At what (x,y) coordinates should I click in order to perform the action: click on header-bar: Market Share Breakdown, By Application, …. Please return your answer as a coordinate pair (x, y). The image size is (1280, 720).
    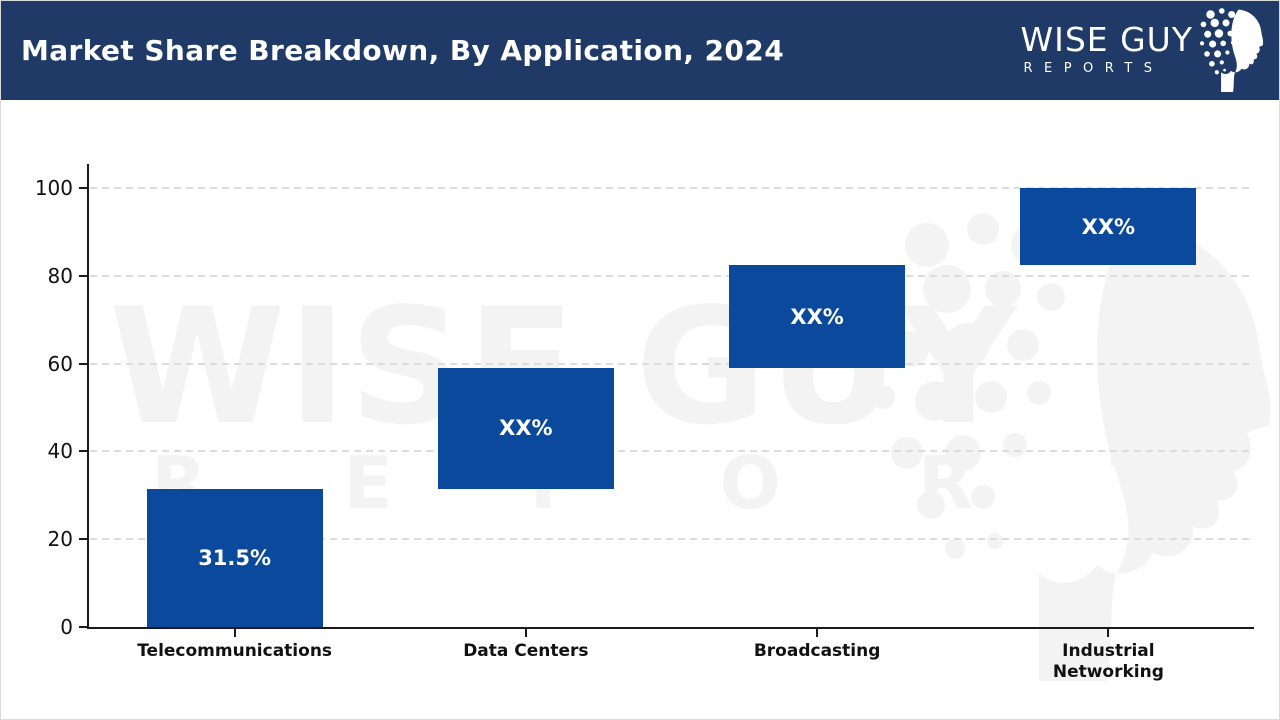
    Looking at the image, I should click on (640, 50).